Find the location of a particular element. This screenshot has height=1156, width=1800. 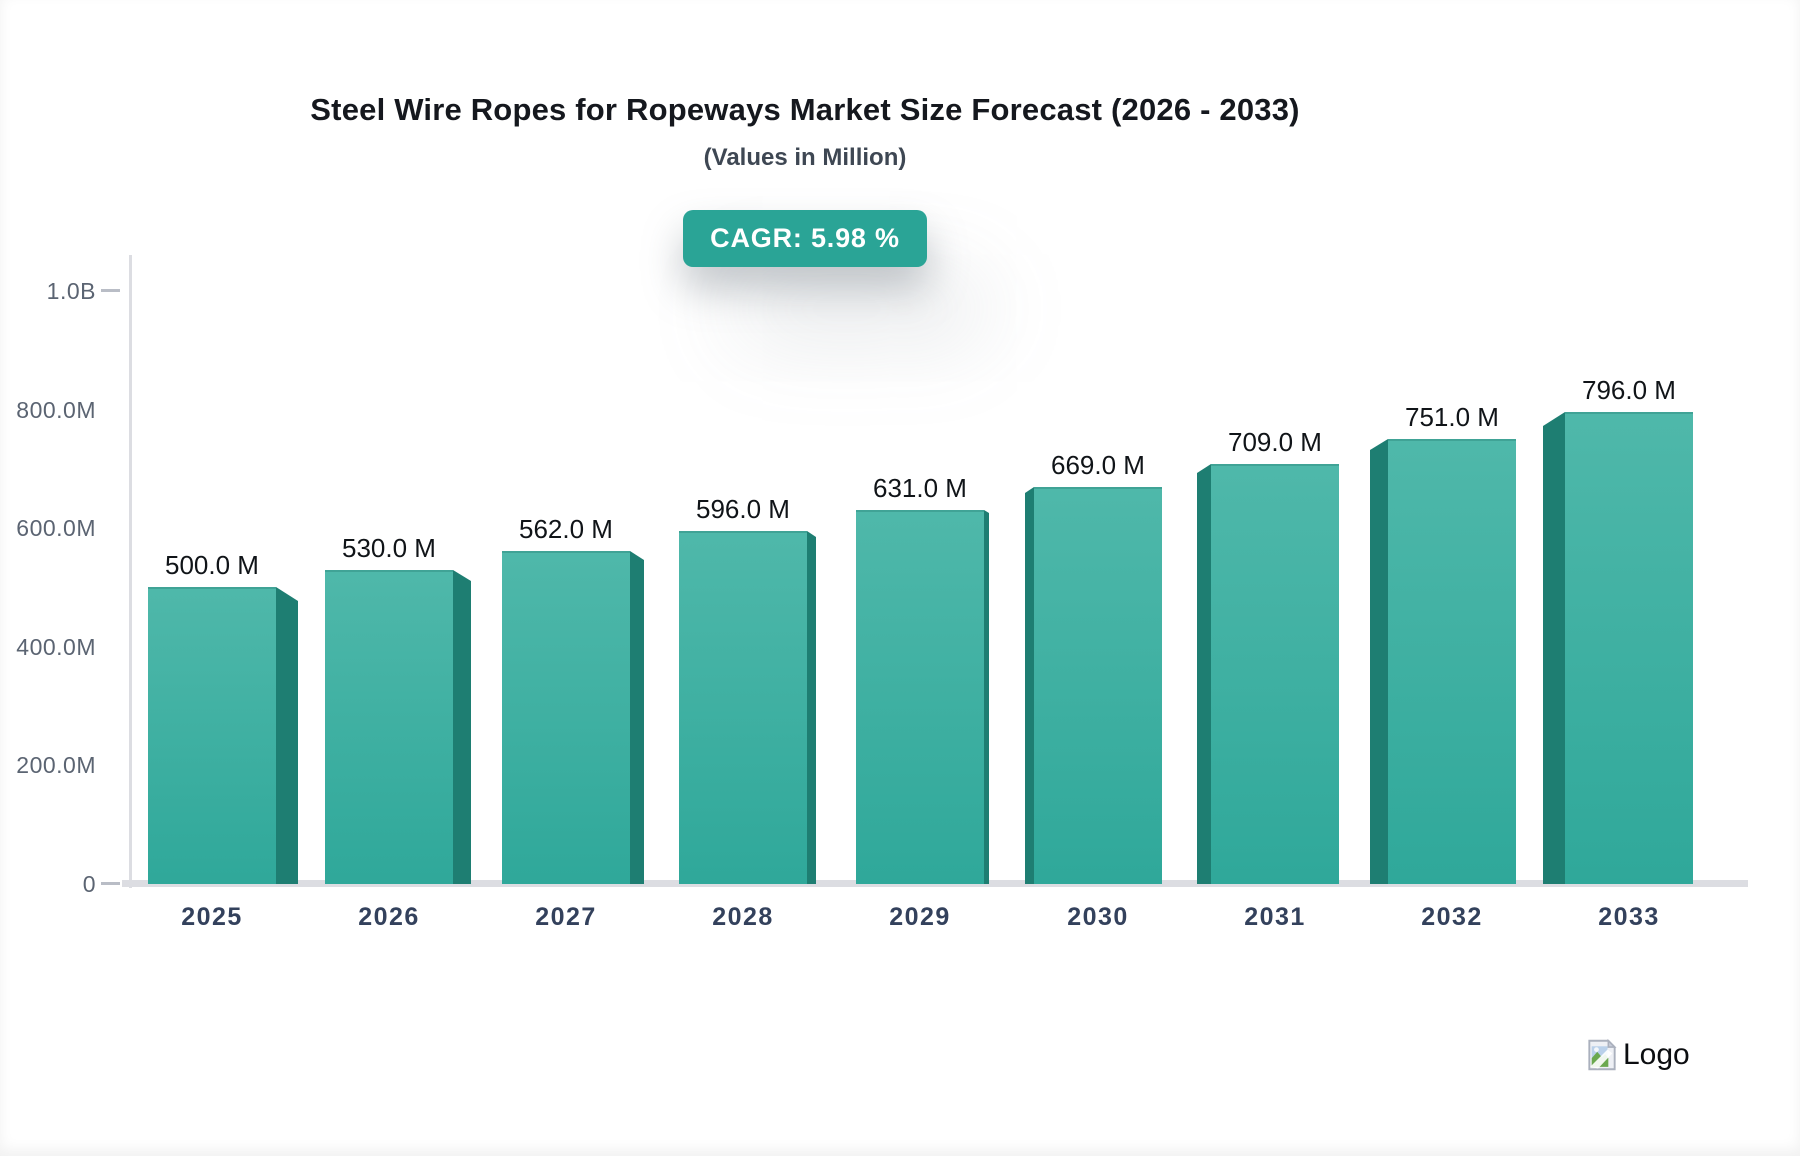

bar-front-face-2026 is located at coordinates (389, 727).